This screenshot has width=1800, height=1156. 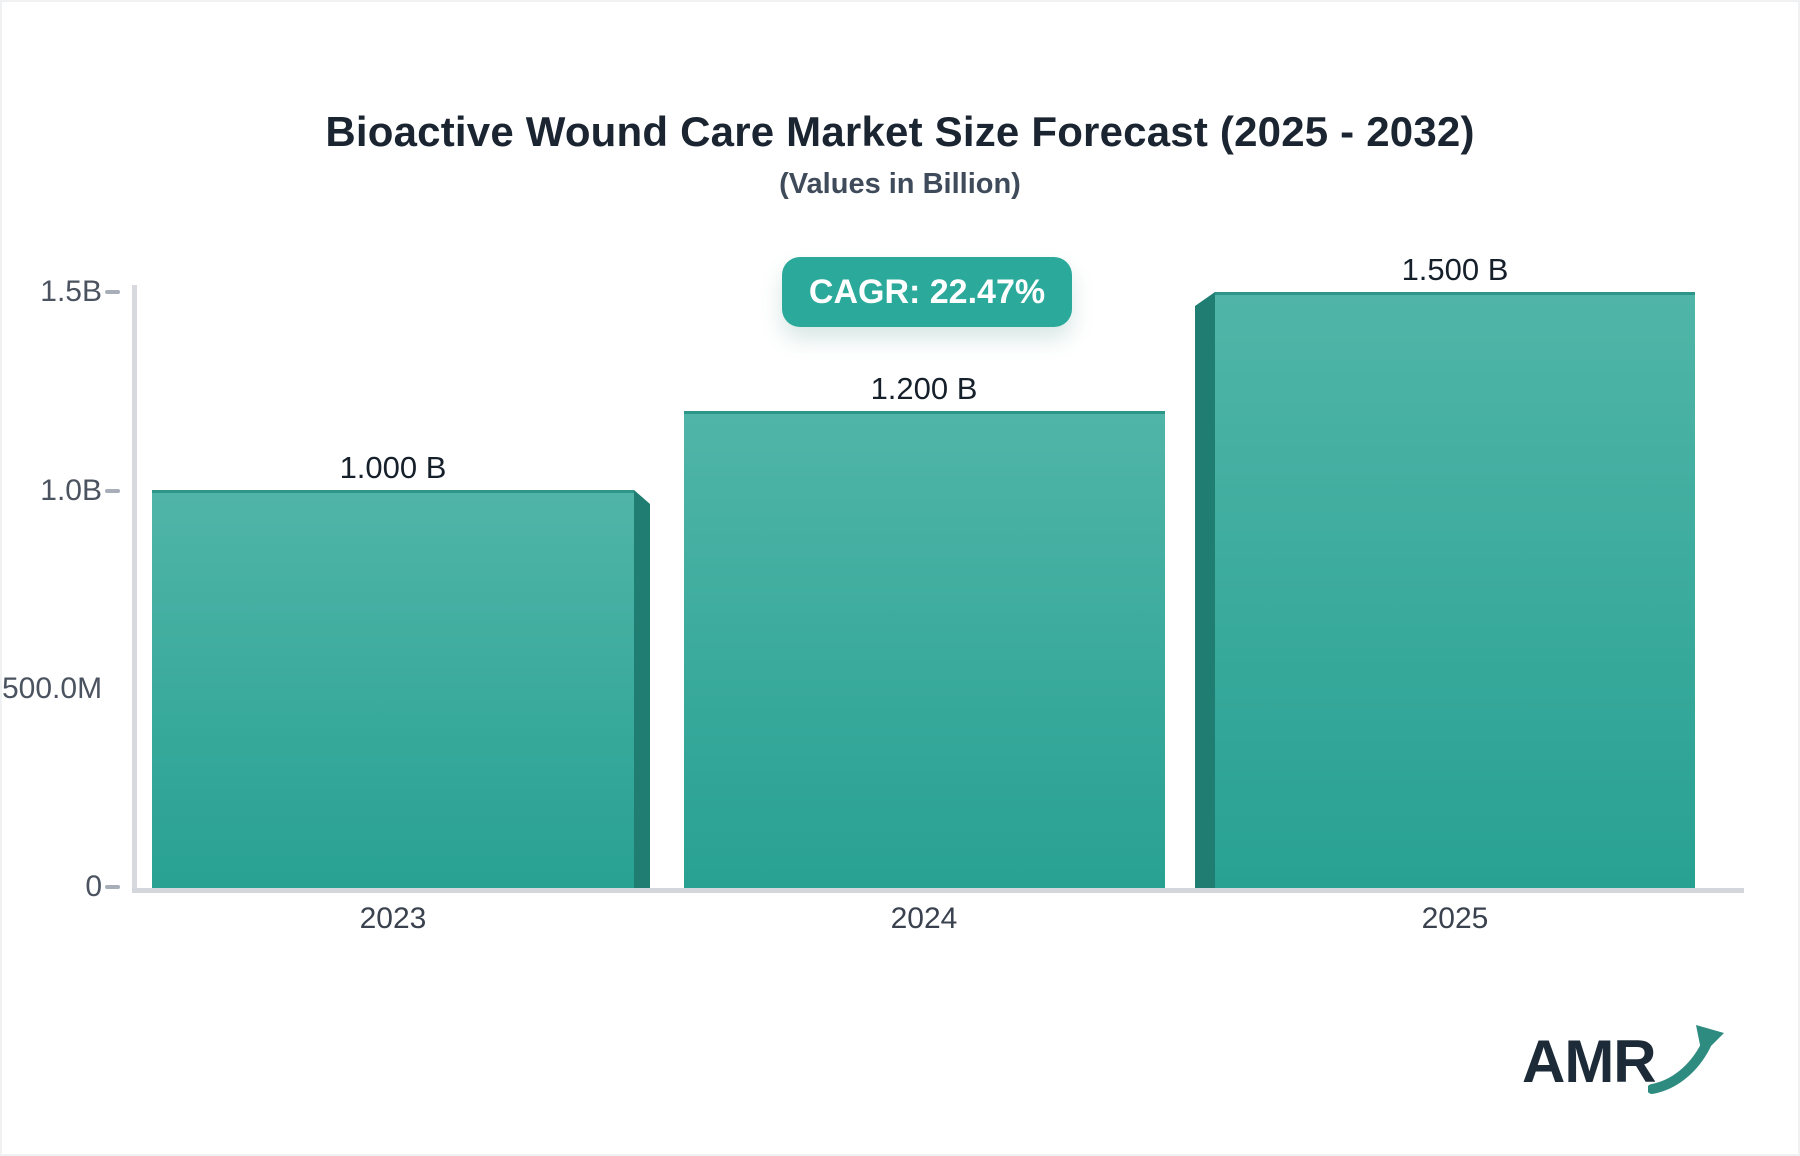 What do you see at coordinates (112, 292) in the screenshot?
I see `y-tick-mark-1500m` at bounding box center [112, 292].